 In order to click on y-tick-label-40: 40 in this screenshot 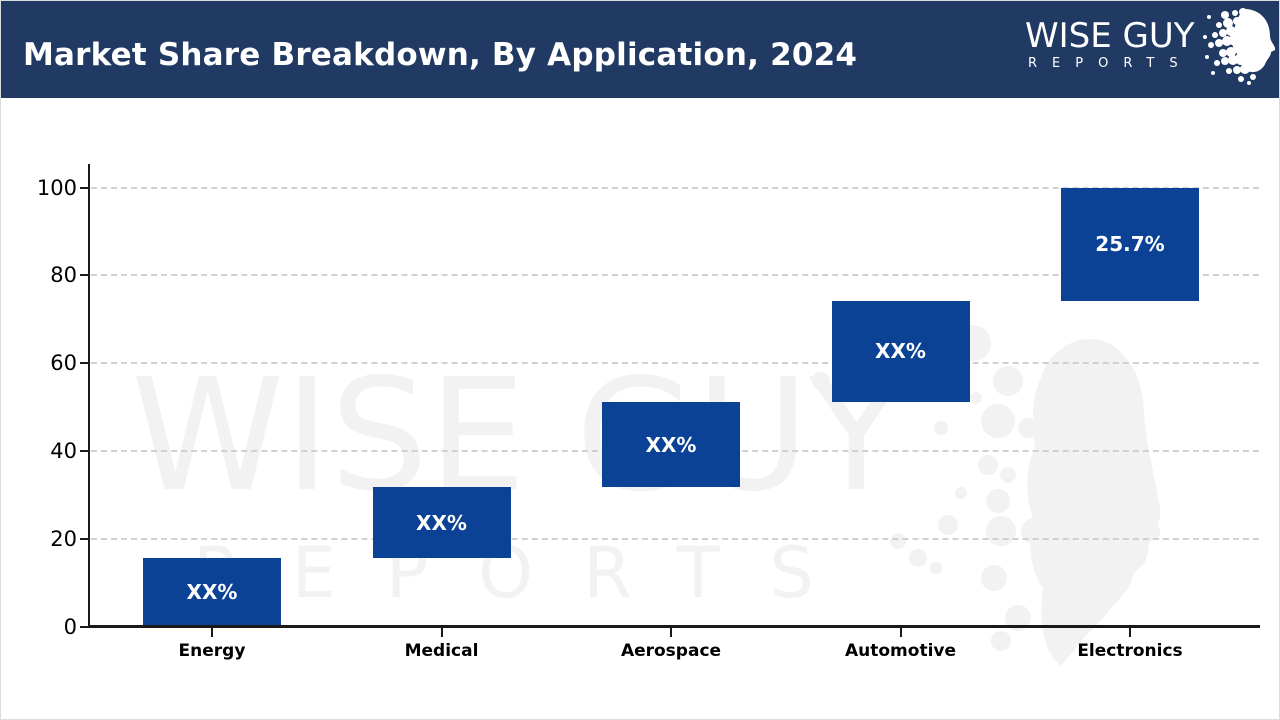, I will do `click(63, 451)`.